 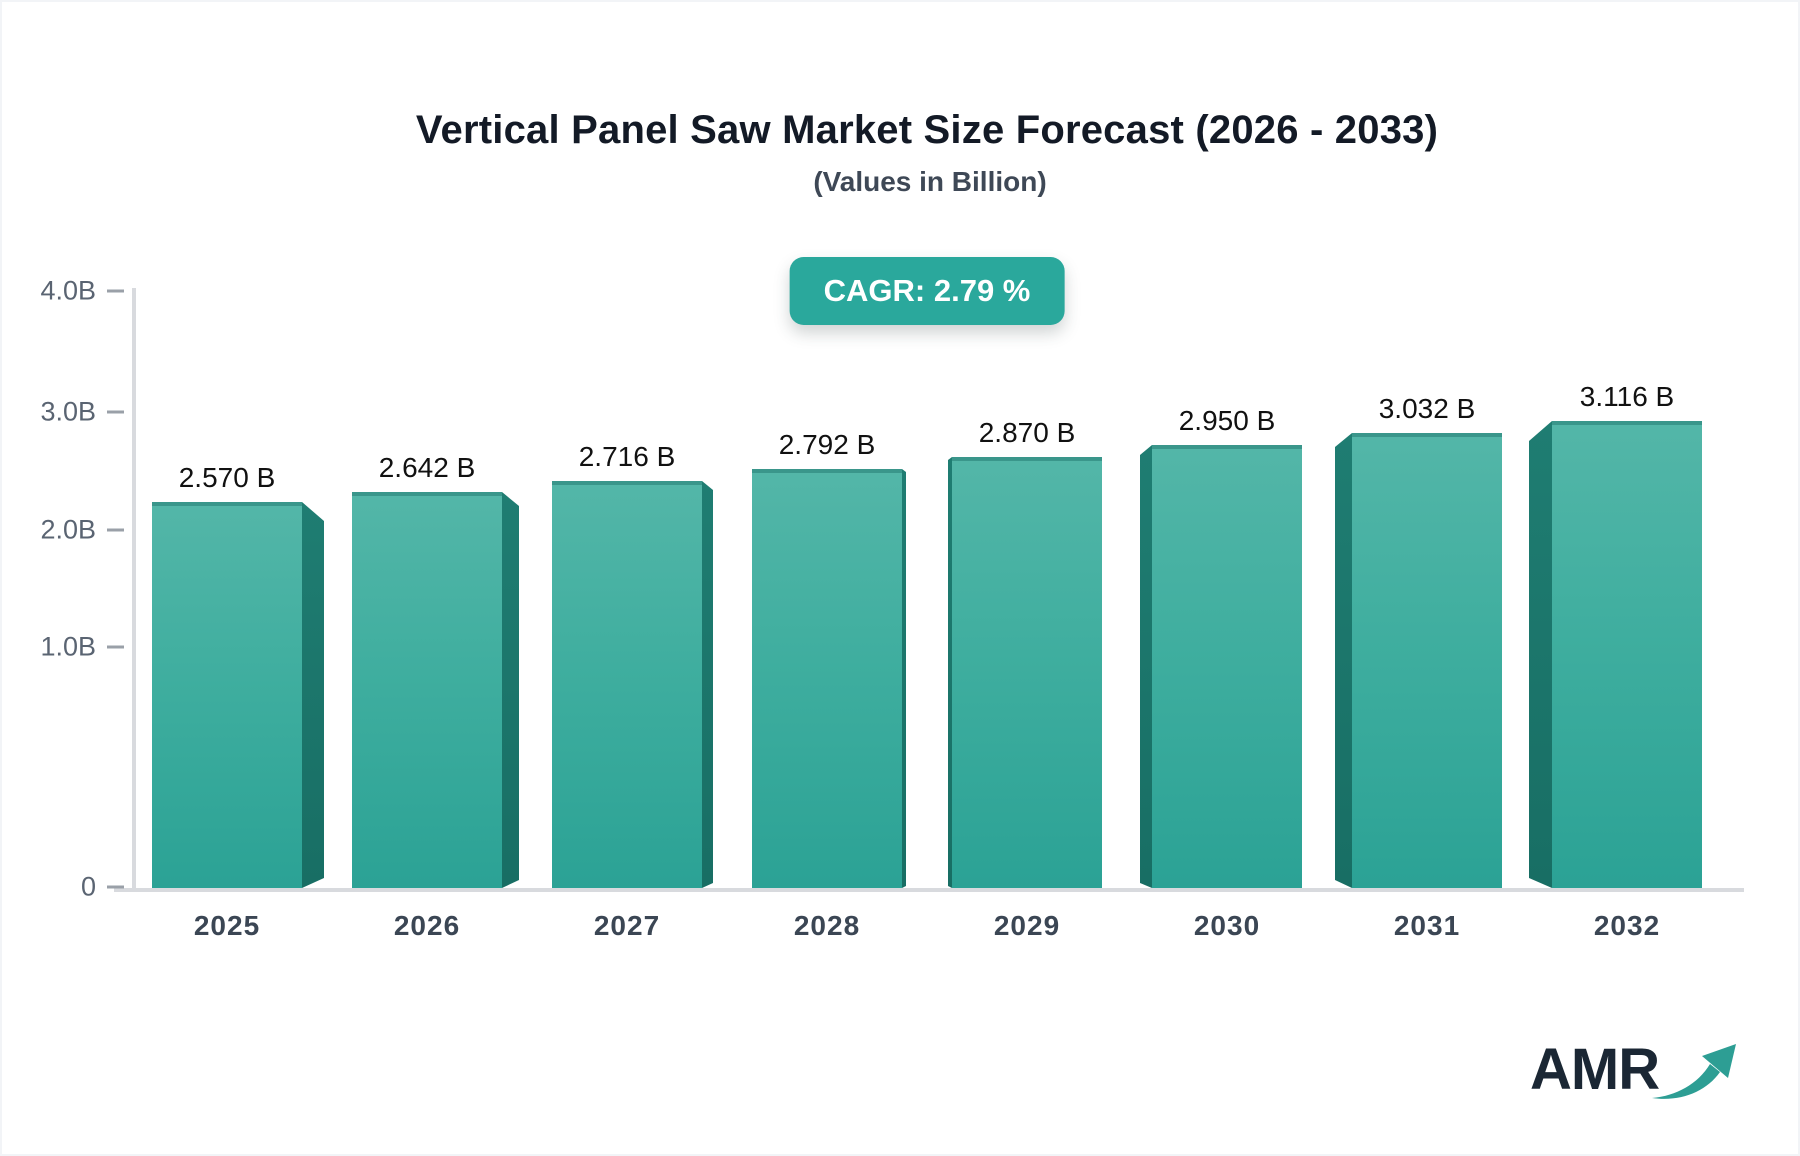 What do you see at coordinates (1027, 432) in the screenshot?
I see `bar-value-label-2029: 2.870 B` at bounding box center [1027, 432].